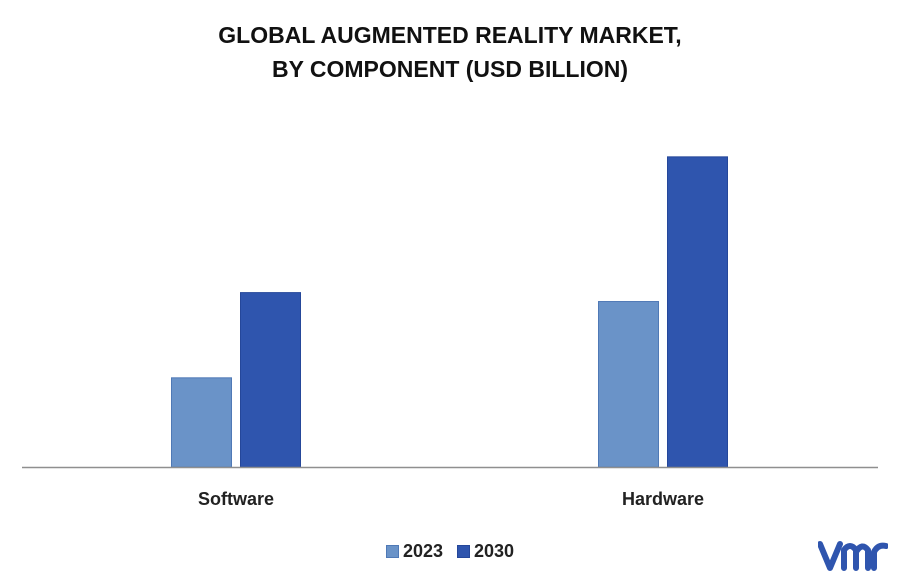 Image resolution: width=900 pixels, height=586 pixels. Describe the element at coordinates (236, 499) in the screenshot. I see `x-tick-label-software: Software` at that location.